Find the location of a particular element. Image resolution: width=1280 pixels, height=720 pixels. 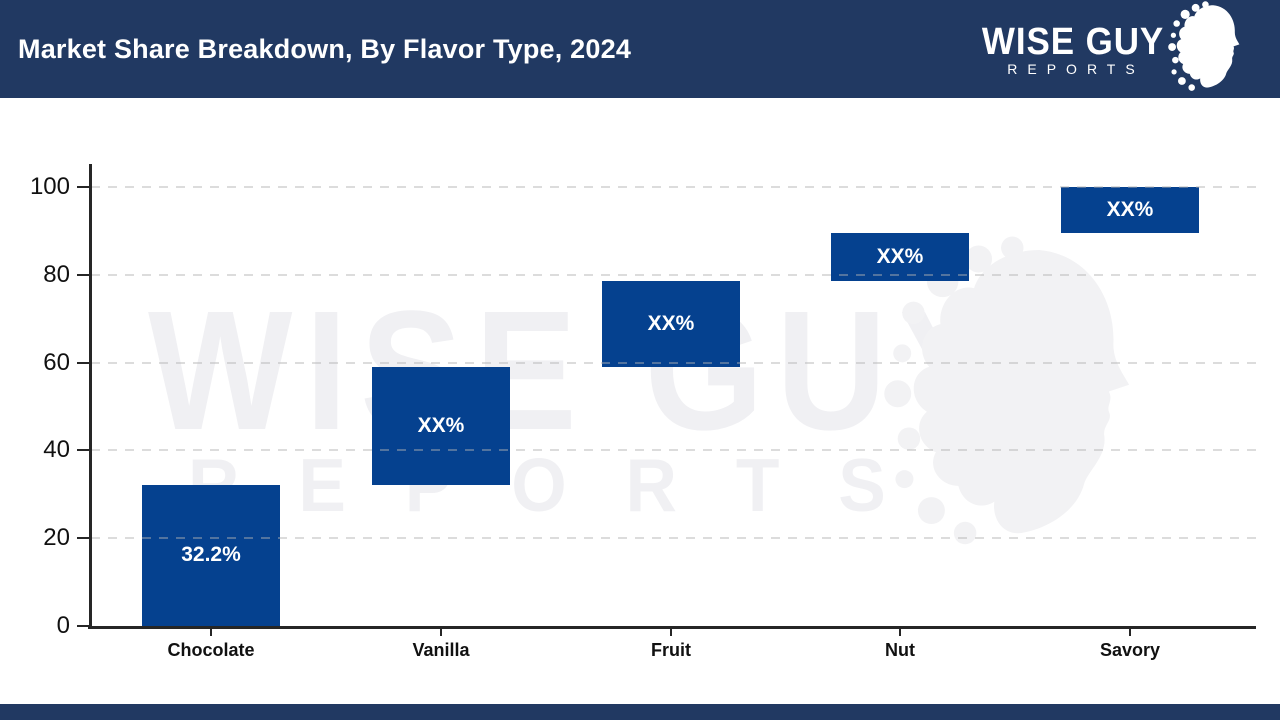

y-axis-tick-label: 60 is located at coordinates (56, 362).